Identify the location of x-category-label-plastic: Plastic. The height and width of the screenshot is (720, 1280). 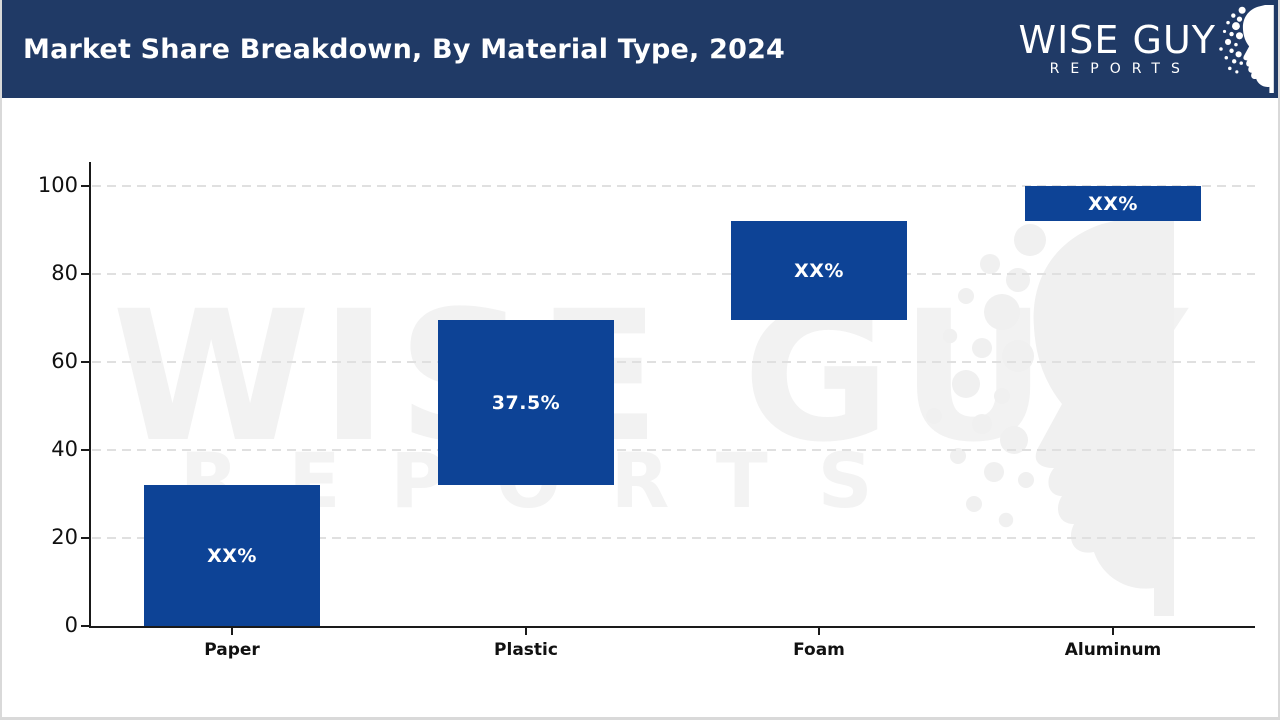
(526, 650).